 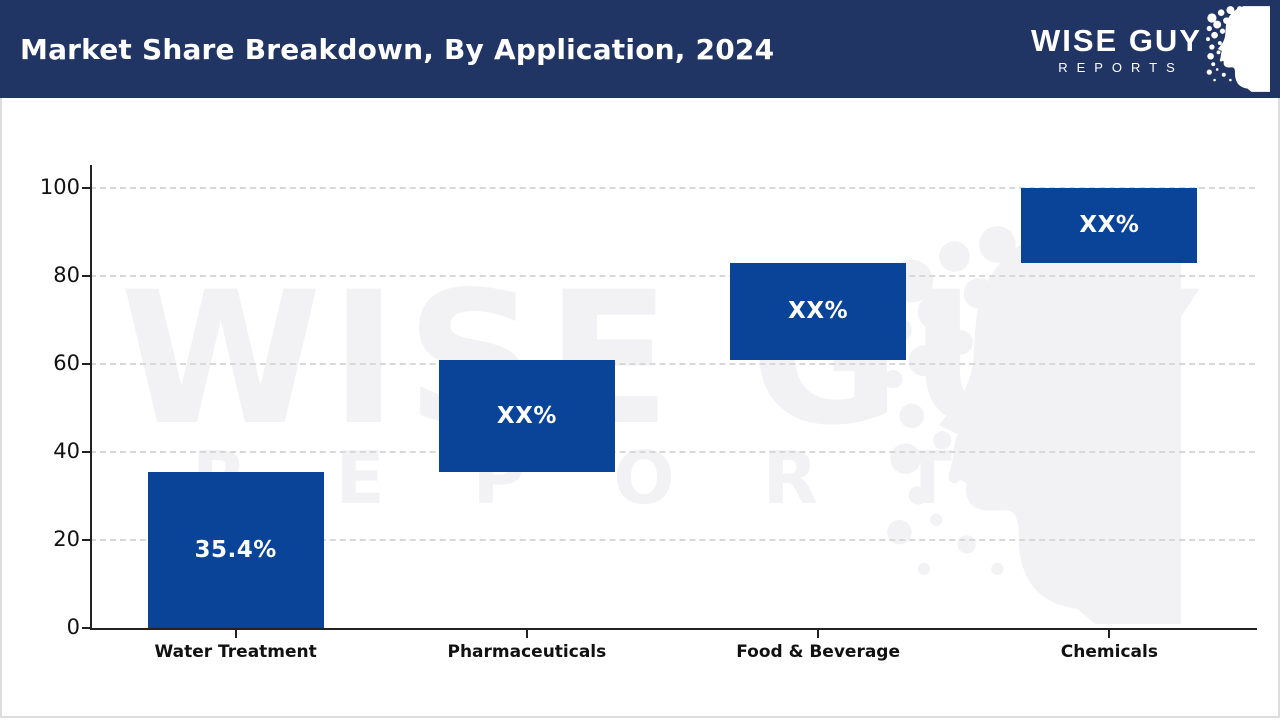 What do you see at coordinates (686, 478) in the screenshot?
I see `watermark-subtitle: REPORTS` at bounding box center [686, 478].